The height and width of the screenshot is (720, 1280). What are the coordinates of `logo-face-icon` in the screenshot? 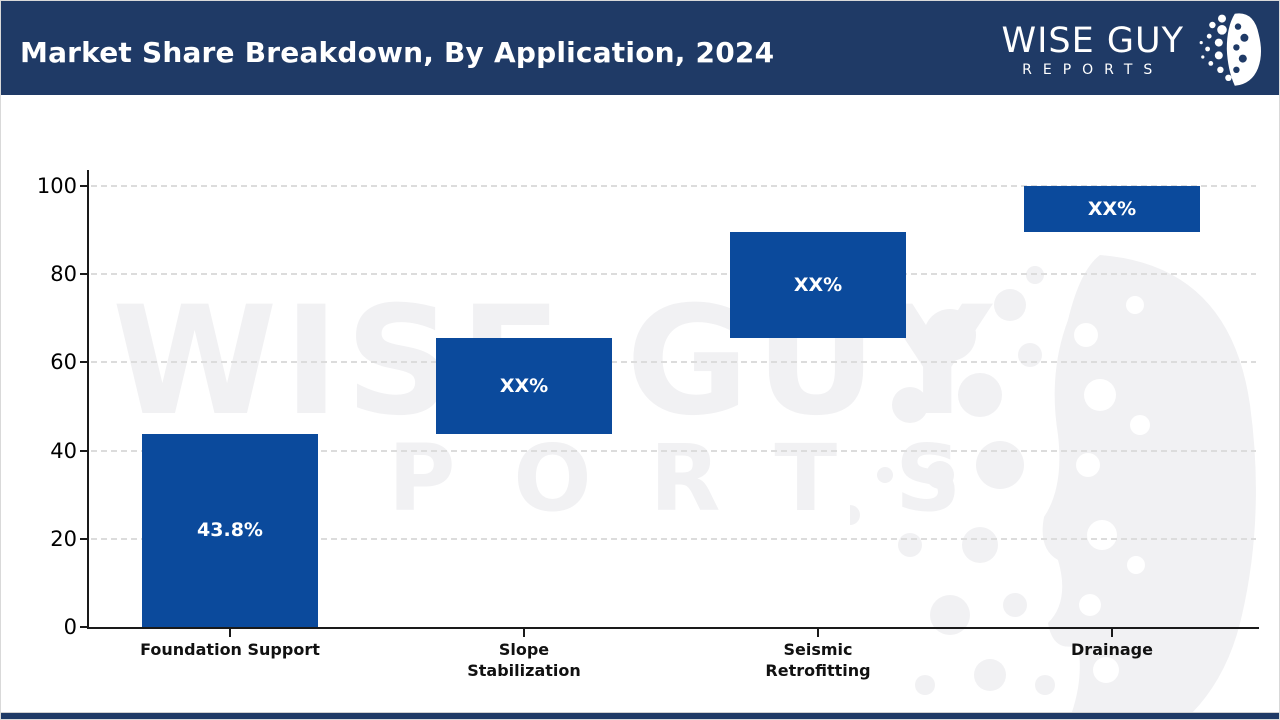 It's located at (1230, 49).